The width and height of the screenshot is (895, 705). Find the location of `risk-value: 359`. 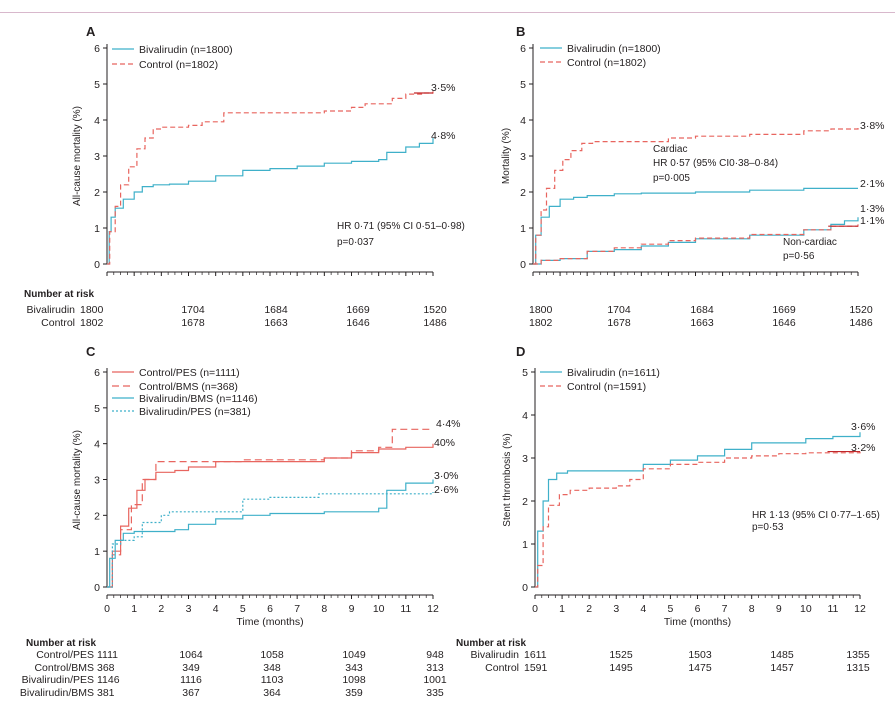

risk-value: 359 is located at coordinates (354, 693).